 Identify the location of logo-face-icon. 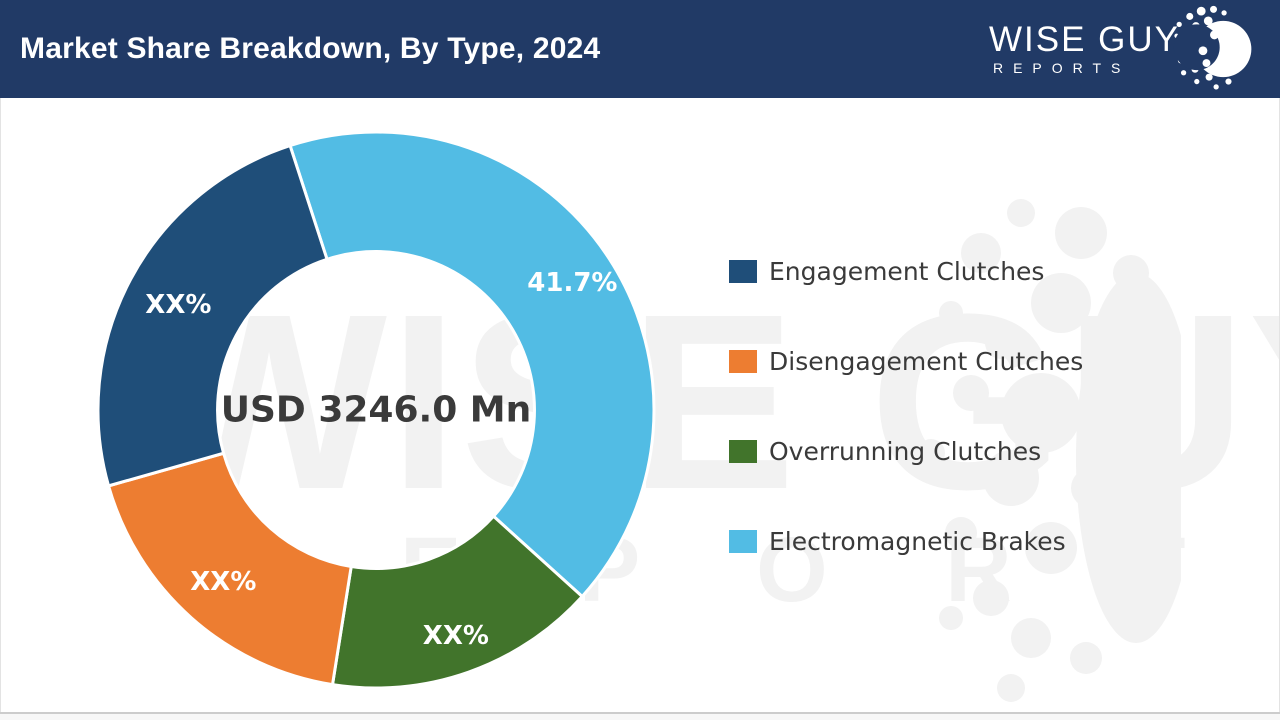
(1212, 47).